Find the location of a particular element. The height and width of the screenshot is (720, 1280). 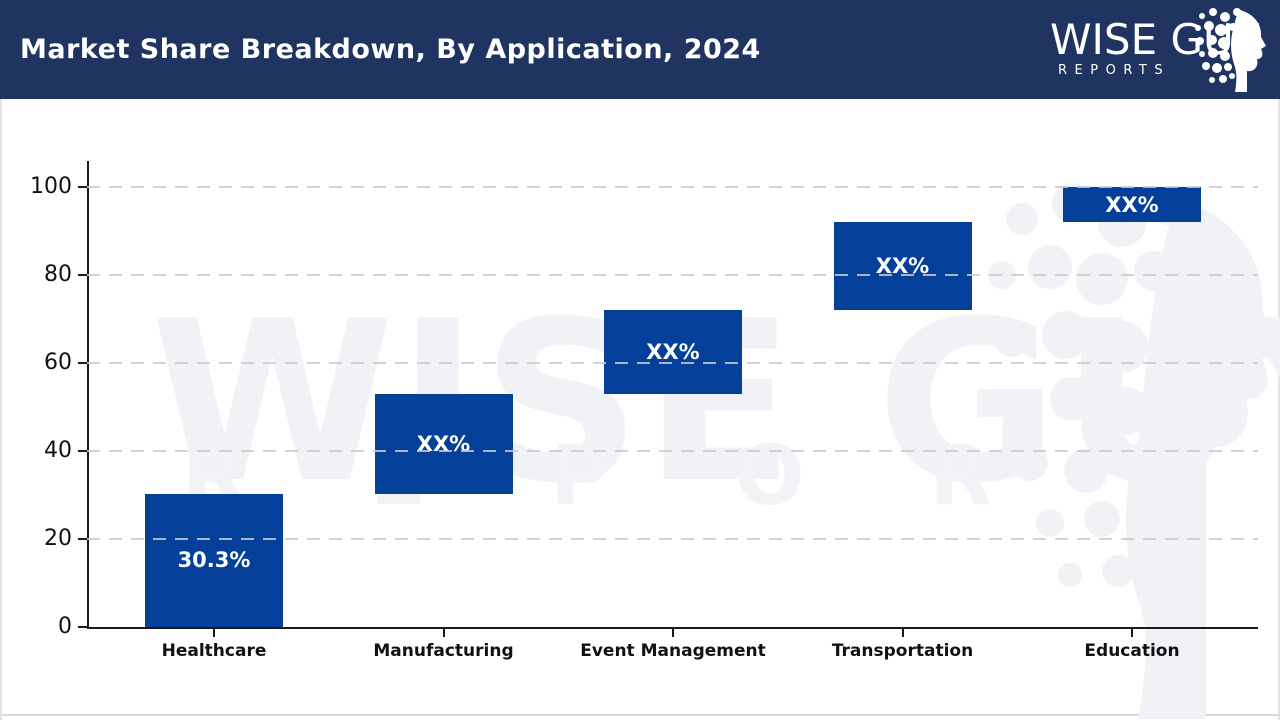

ytick-label-60: 60 is located at coordinates (58, 362).